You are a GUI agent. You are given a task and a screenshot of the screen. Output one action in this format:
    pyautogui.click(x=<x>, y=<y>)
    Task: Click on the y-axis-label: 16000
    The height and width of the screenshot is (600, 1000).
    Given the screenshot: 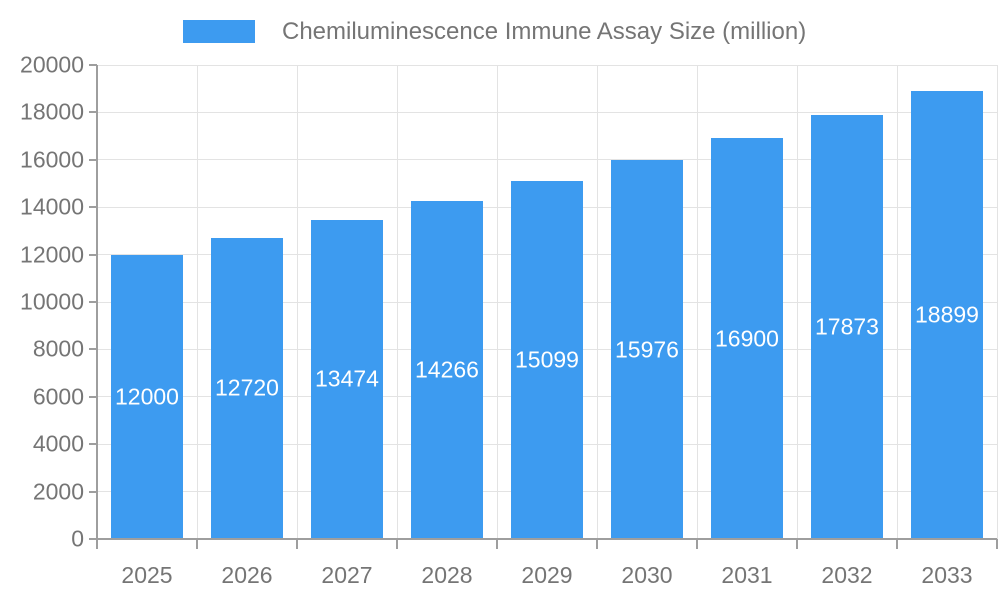 What is the action you would take?
    pyautogui.click(x=52, y=159)
    